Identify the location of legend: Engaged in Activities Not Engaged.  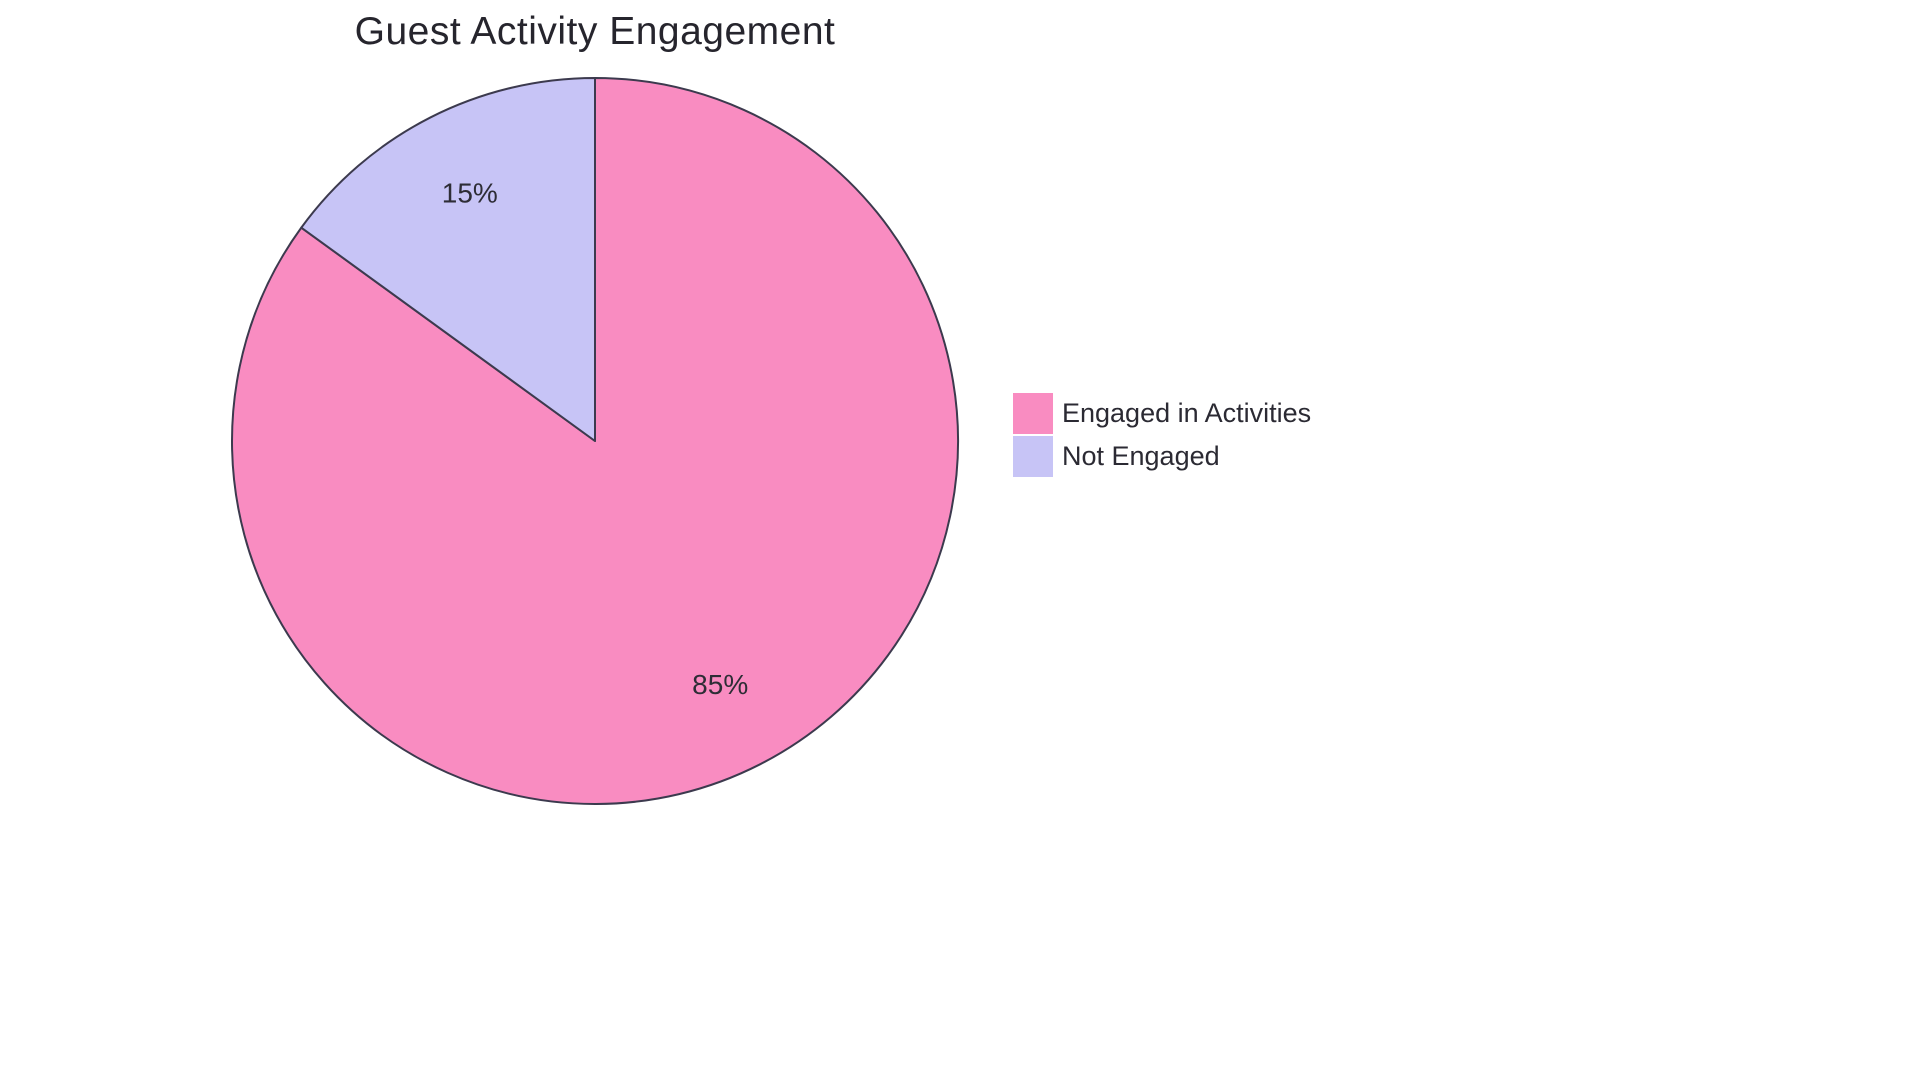
(1162, 435).